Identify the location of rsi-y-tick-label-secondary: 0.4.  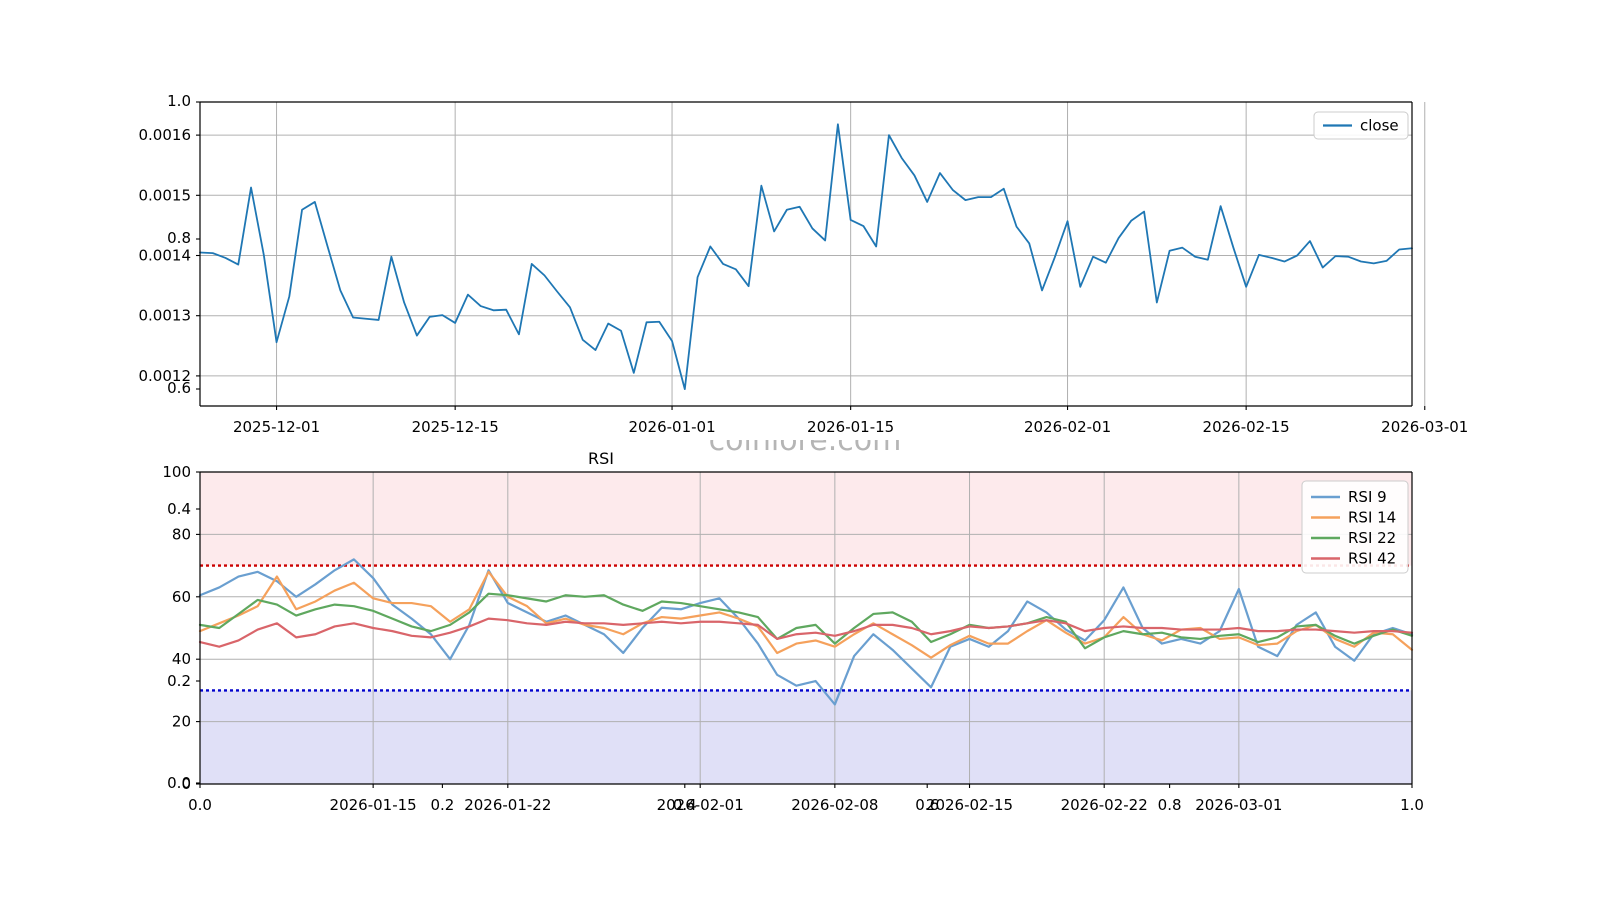
(179, 509).